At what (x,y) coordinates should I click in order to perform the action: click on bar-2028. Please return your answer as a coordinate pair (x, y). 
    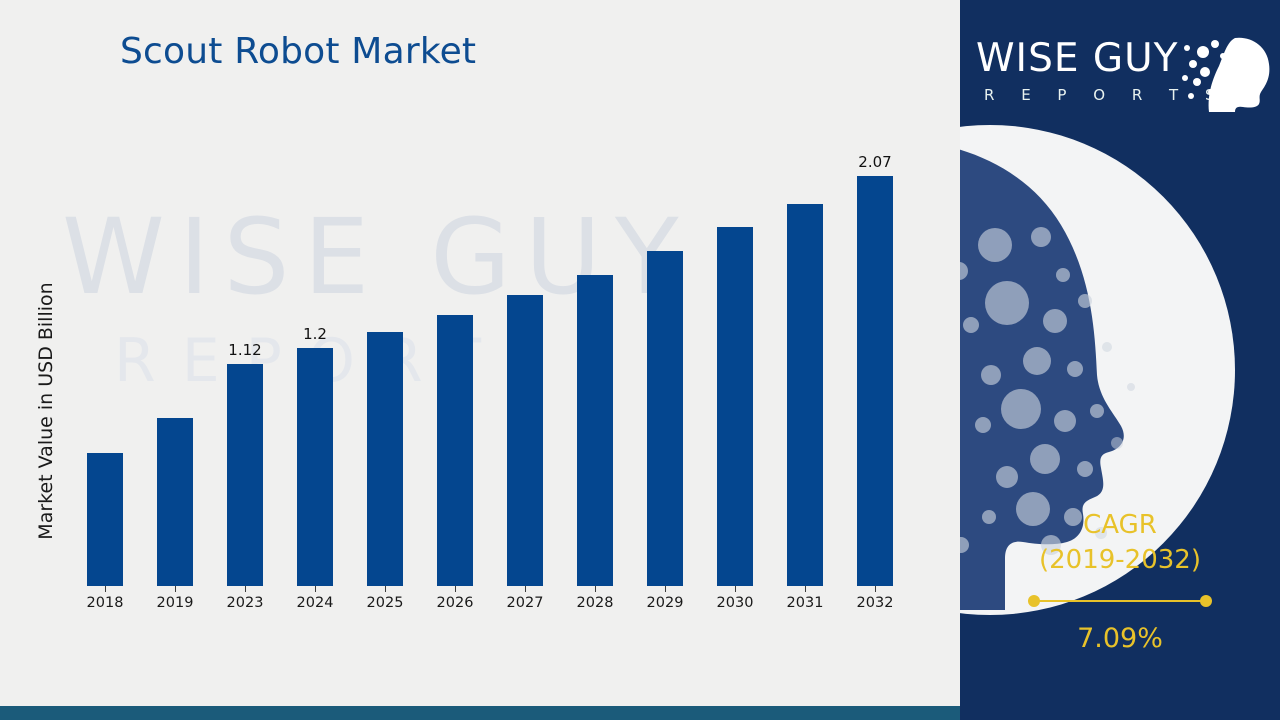
    Looking at the image, I should click on (595, 368).